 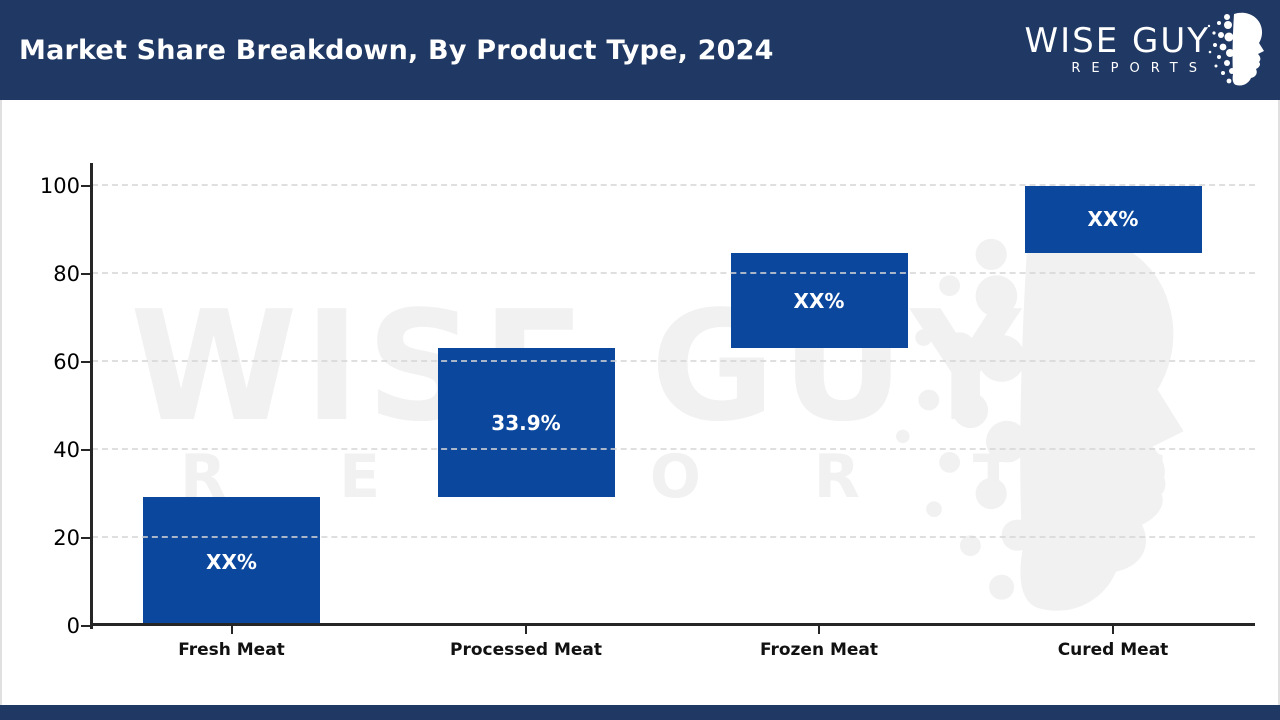 What do you see at coordinates (91, 396) in the screenshot?
I see `y-axis-line` at bounding box center [91, 396].